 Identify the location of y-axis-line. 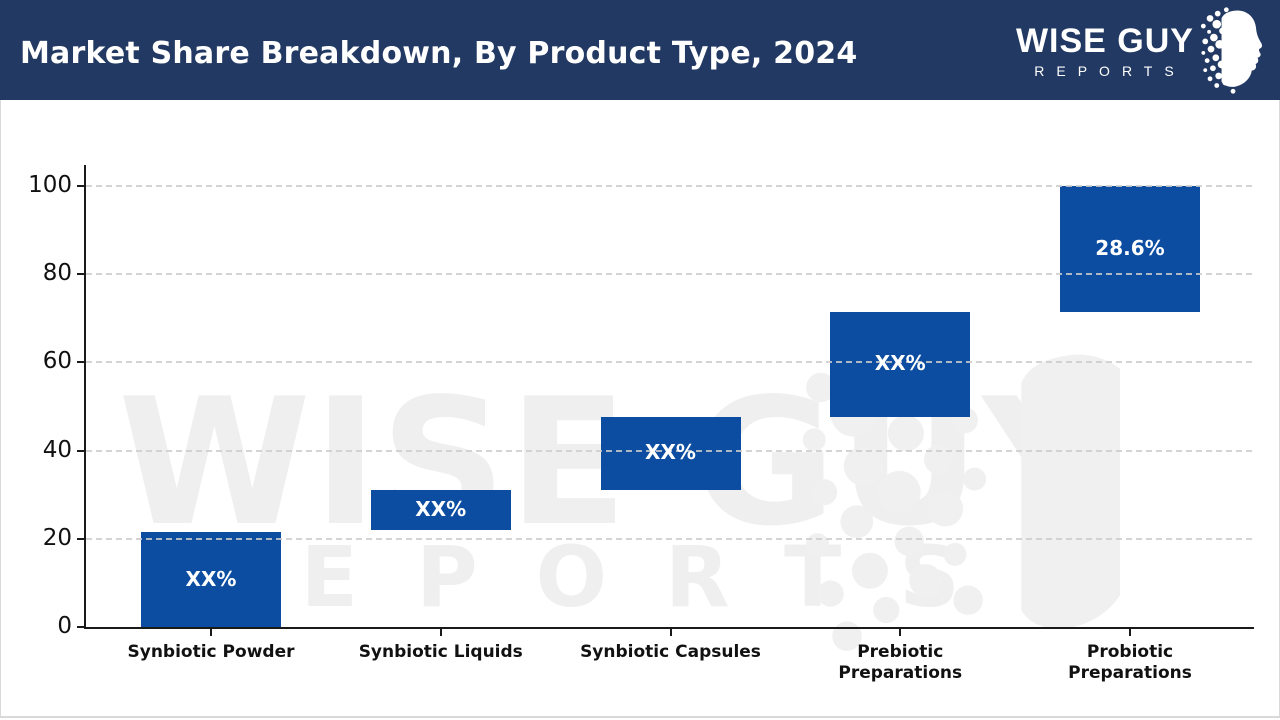
(85, 397).